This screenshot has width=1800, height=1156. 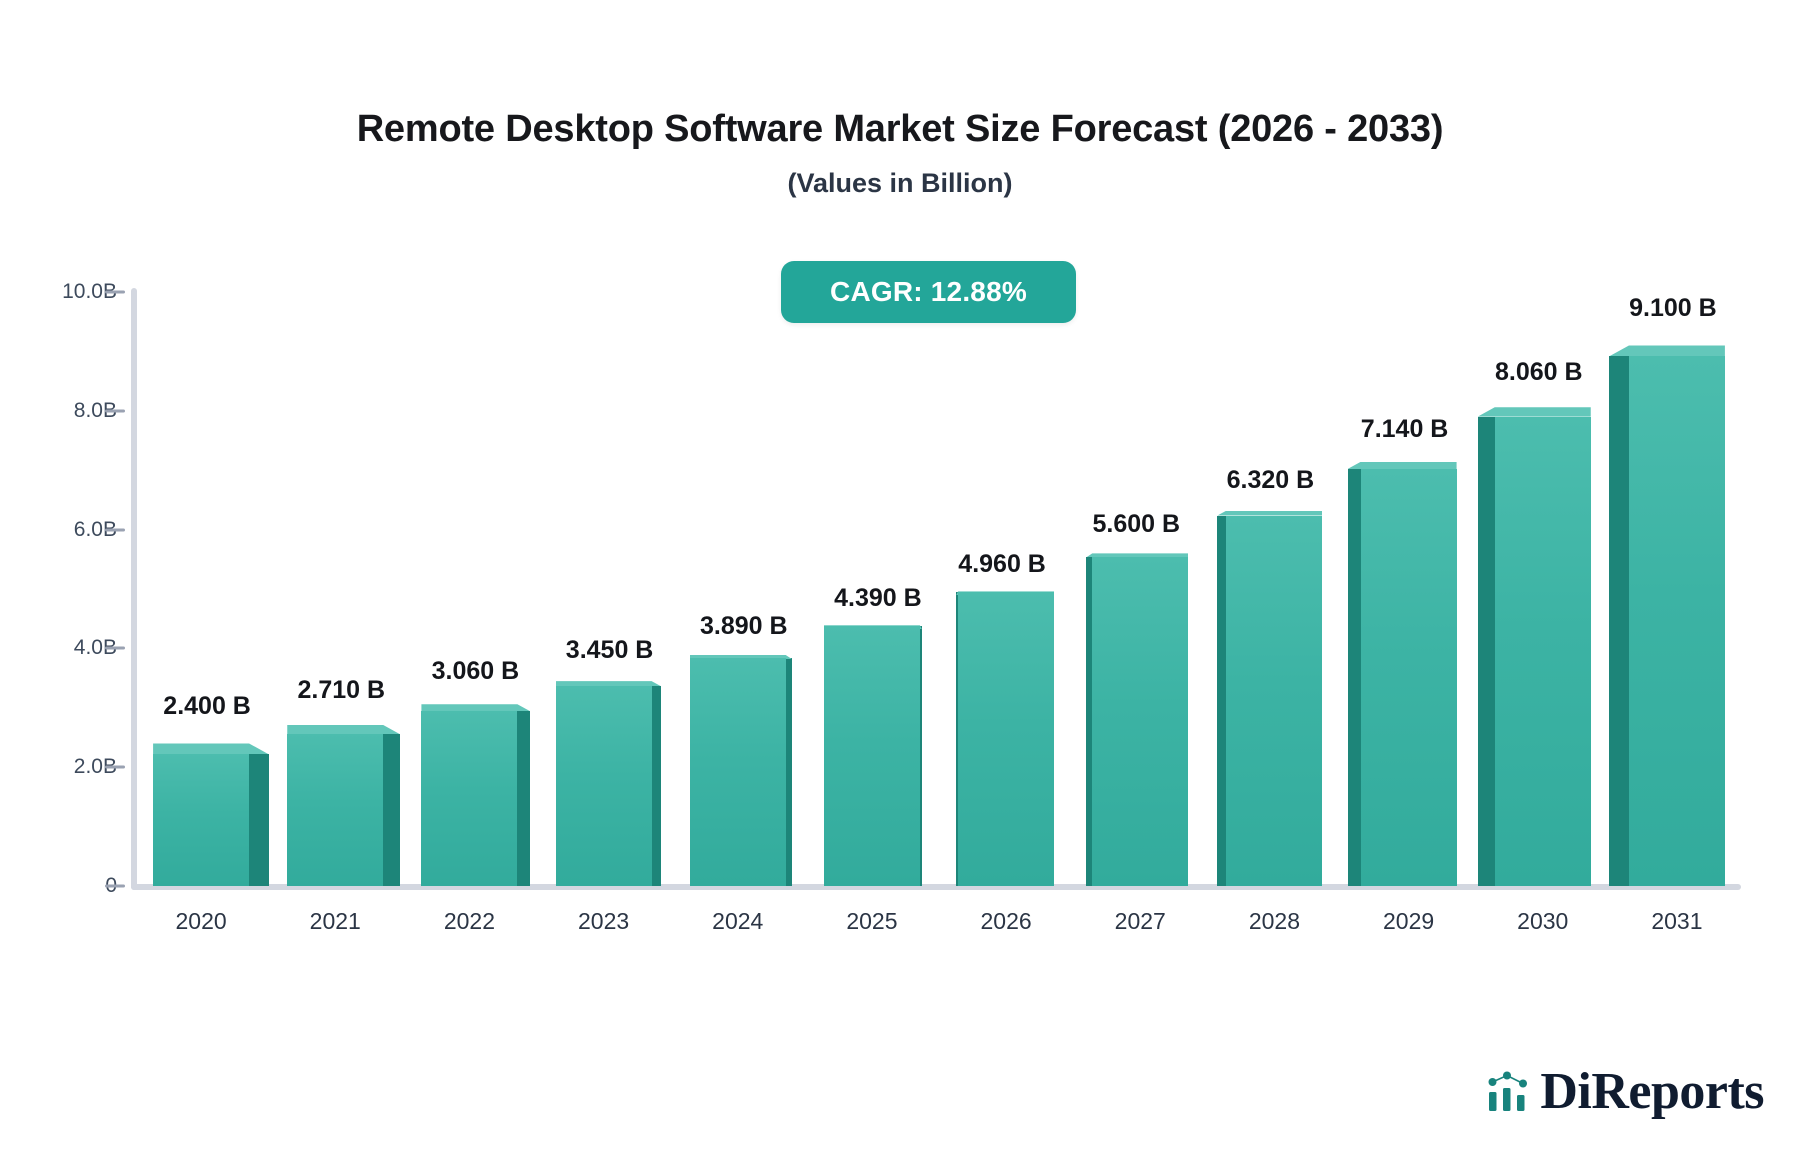 I want to click on y-axis-tick-label: 8.0B, so click(x=95, y=410).